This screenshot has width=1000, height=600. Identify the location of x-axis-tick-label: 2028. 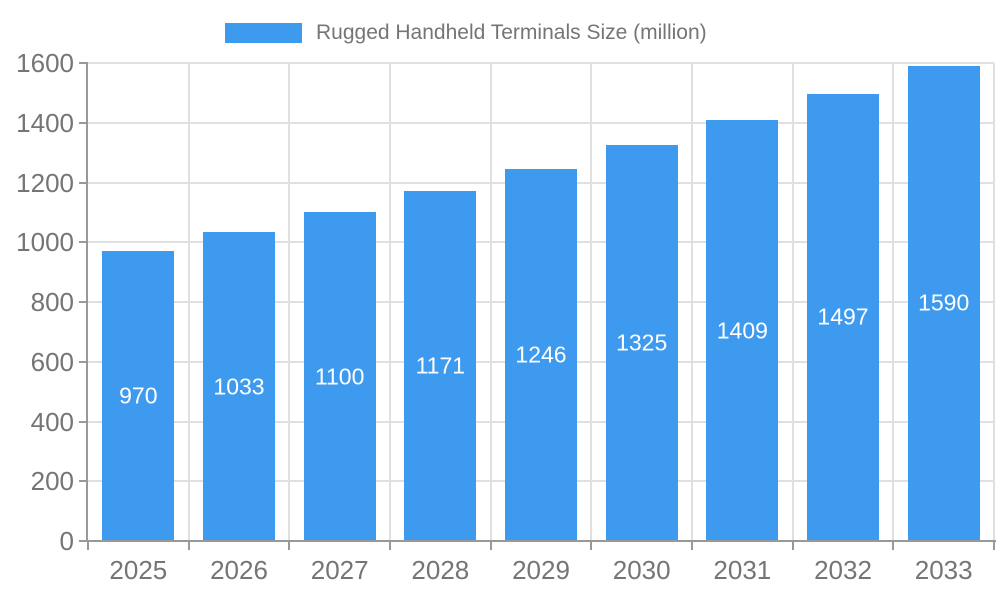
(440, 570).